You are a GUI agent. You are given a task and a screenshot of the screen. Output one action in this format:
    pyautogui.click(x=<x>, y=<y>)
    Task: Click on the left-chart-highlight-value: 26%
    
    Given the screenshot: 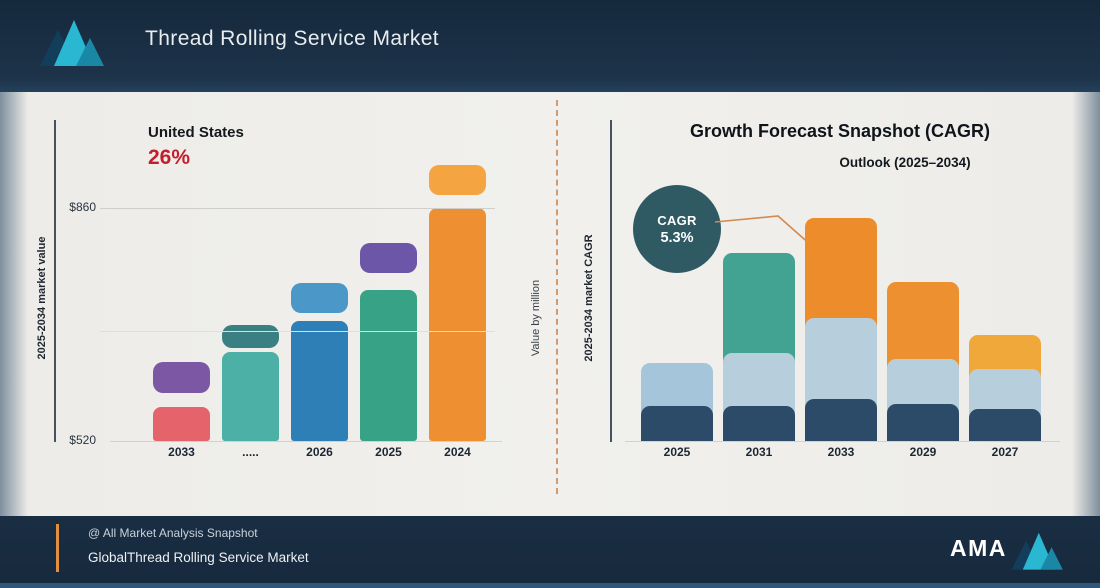 What is the action you would take?
    pyautogui.click(x=169, y=157)
    